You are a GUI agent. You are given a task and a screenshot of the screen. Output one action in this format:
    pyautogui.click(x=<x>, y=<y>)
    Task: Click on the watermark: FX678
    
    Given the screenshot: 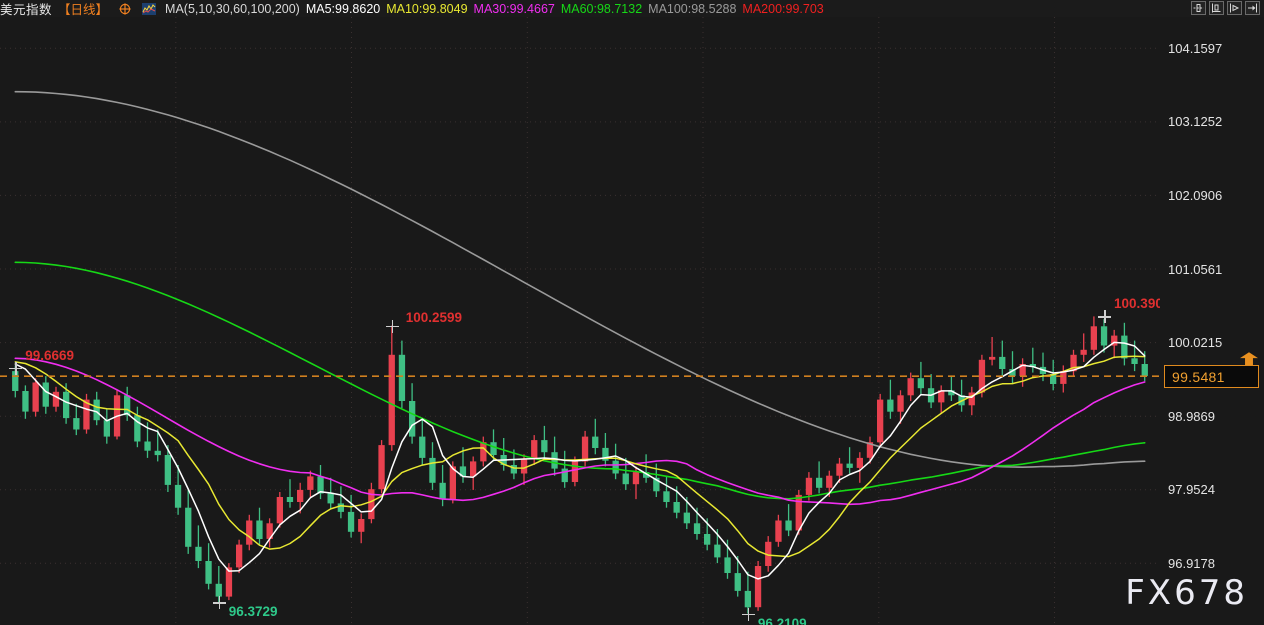 What is the action you would take?
    pyautogui.click(x=1186, y=593)
    